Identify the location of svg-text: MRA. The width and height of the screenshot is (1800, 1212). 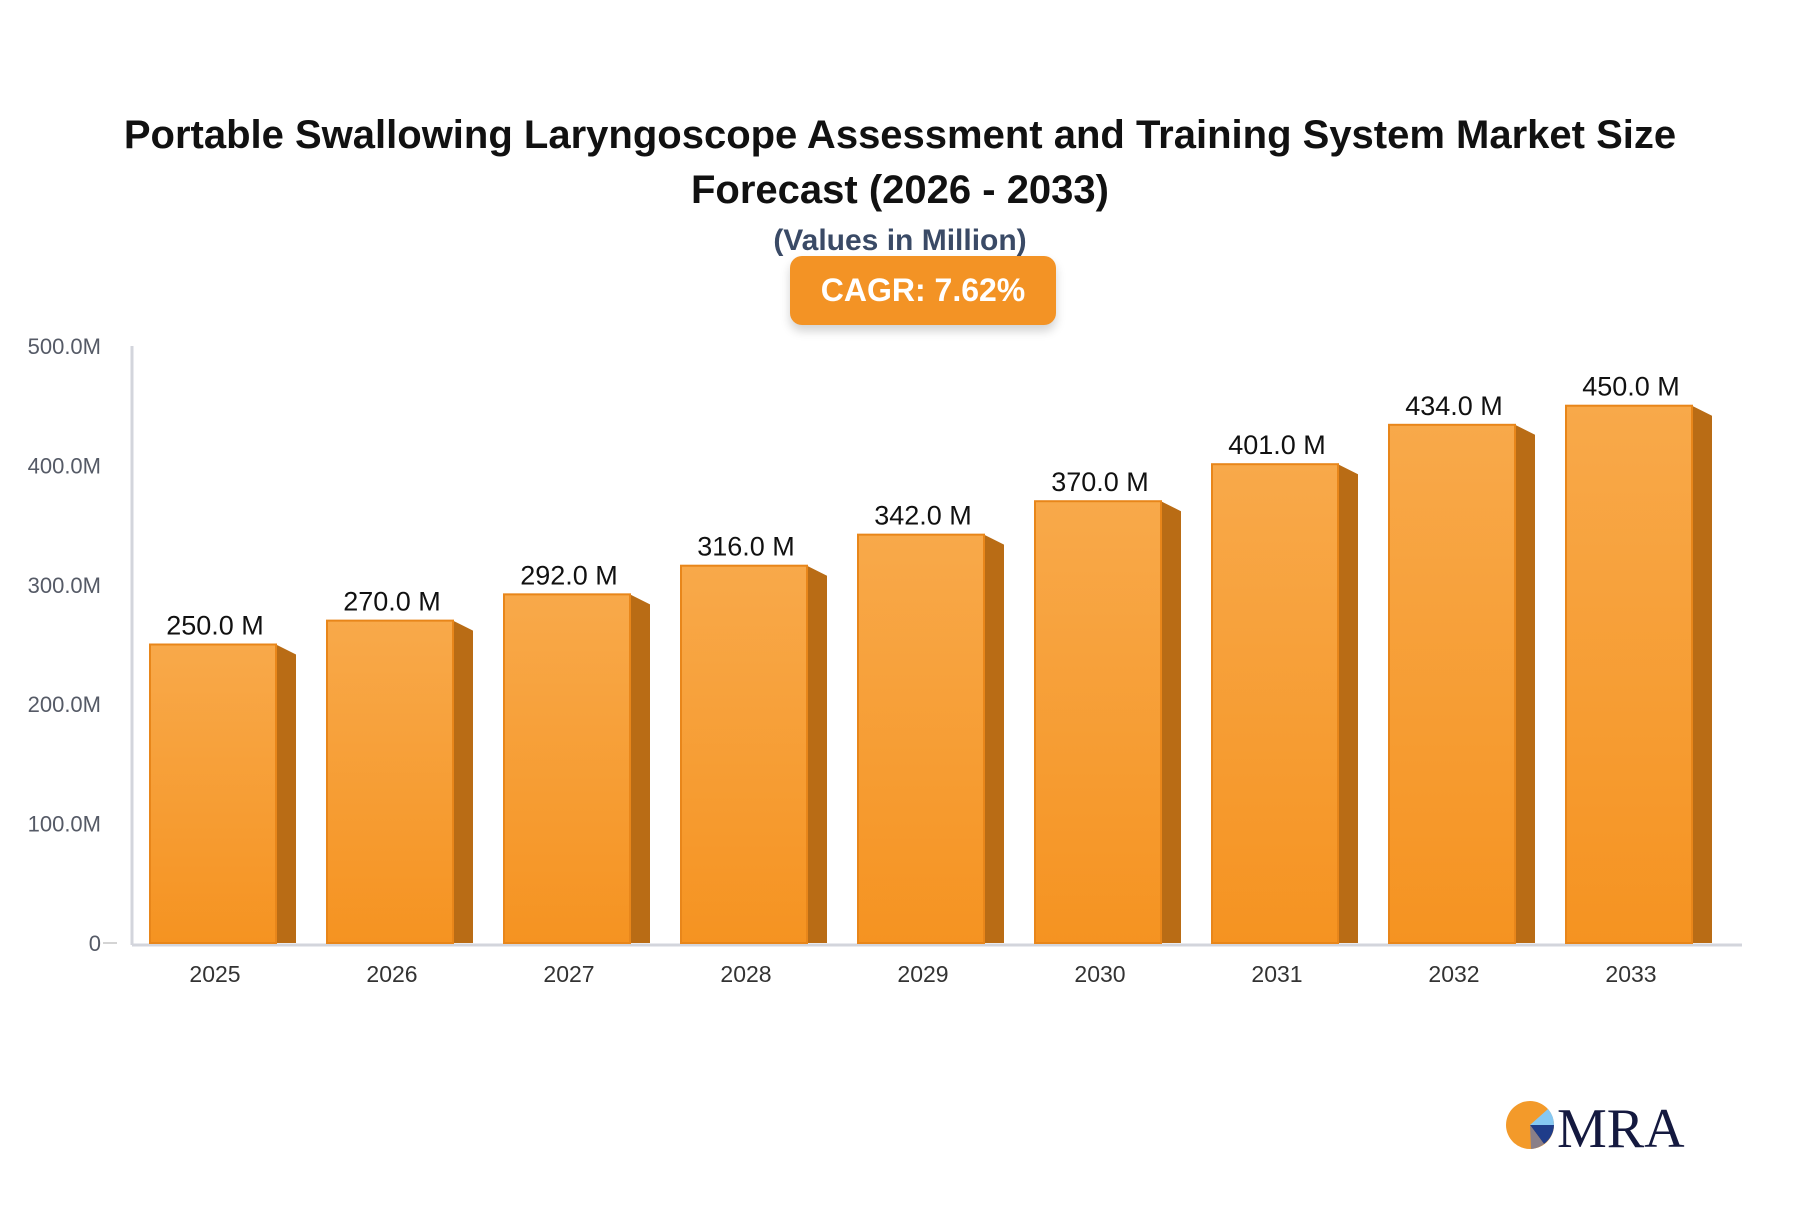
(1621, 1126).